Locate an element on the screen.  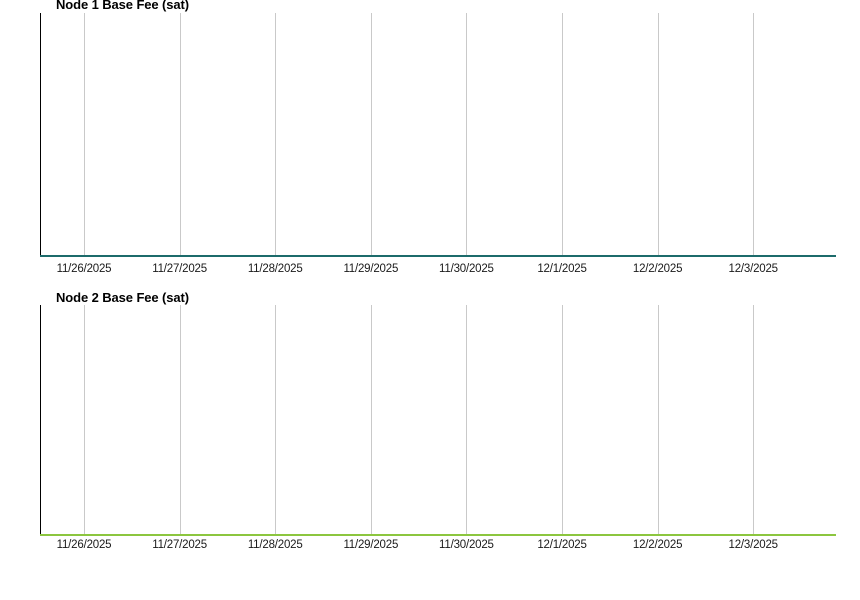
chart-2-y-axis is located at coordinates (40, 420).